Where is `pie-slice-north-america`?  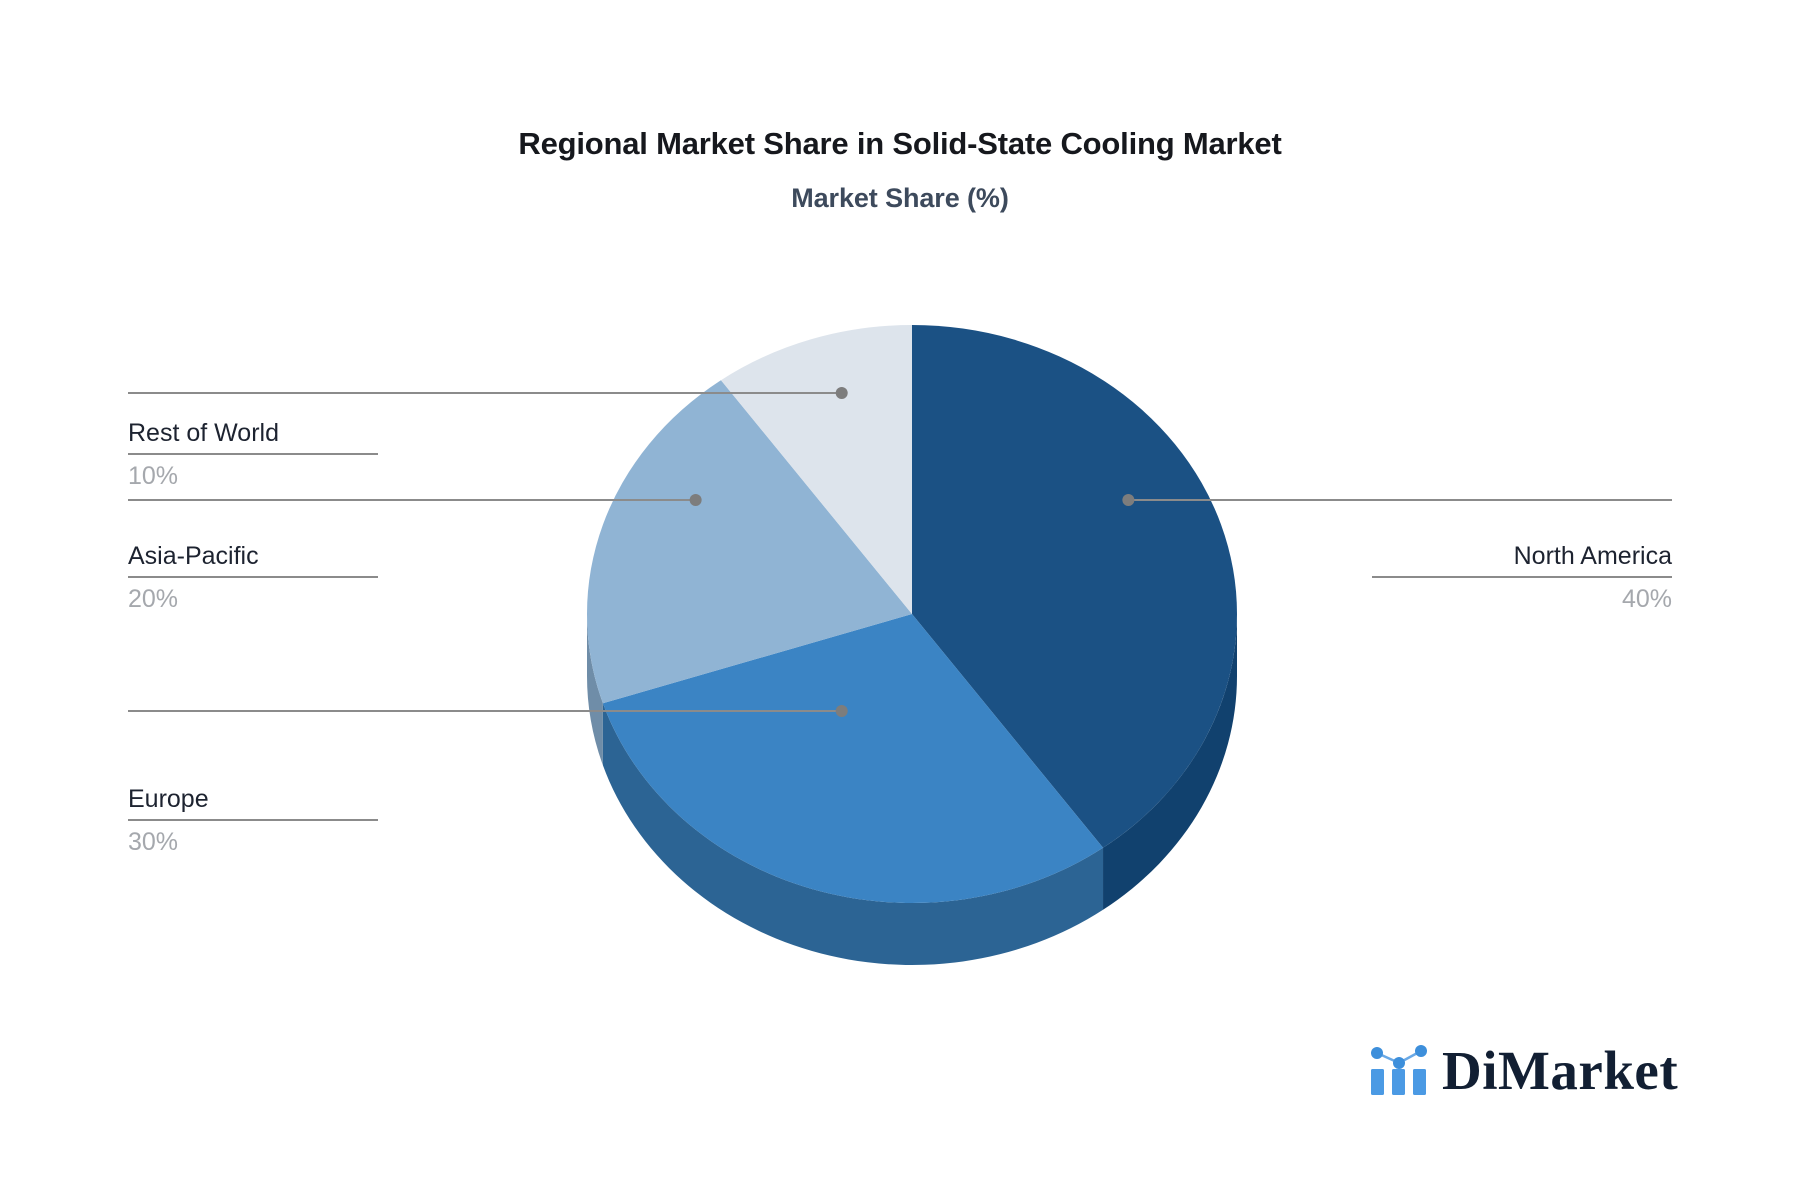
pie-slice-north-america is located at coordinates (1074, 586).